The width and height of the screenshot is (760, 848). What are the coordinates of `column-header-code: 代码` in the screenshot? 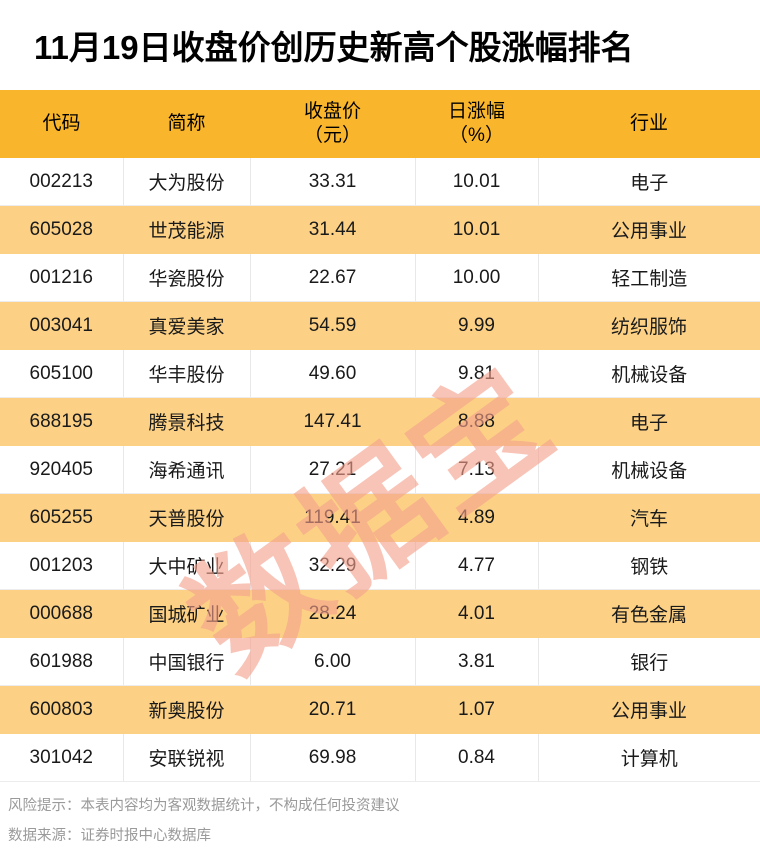 It's located at (61, 124).